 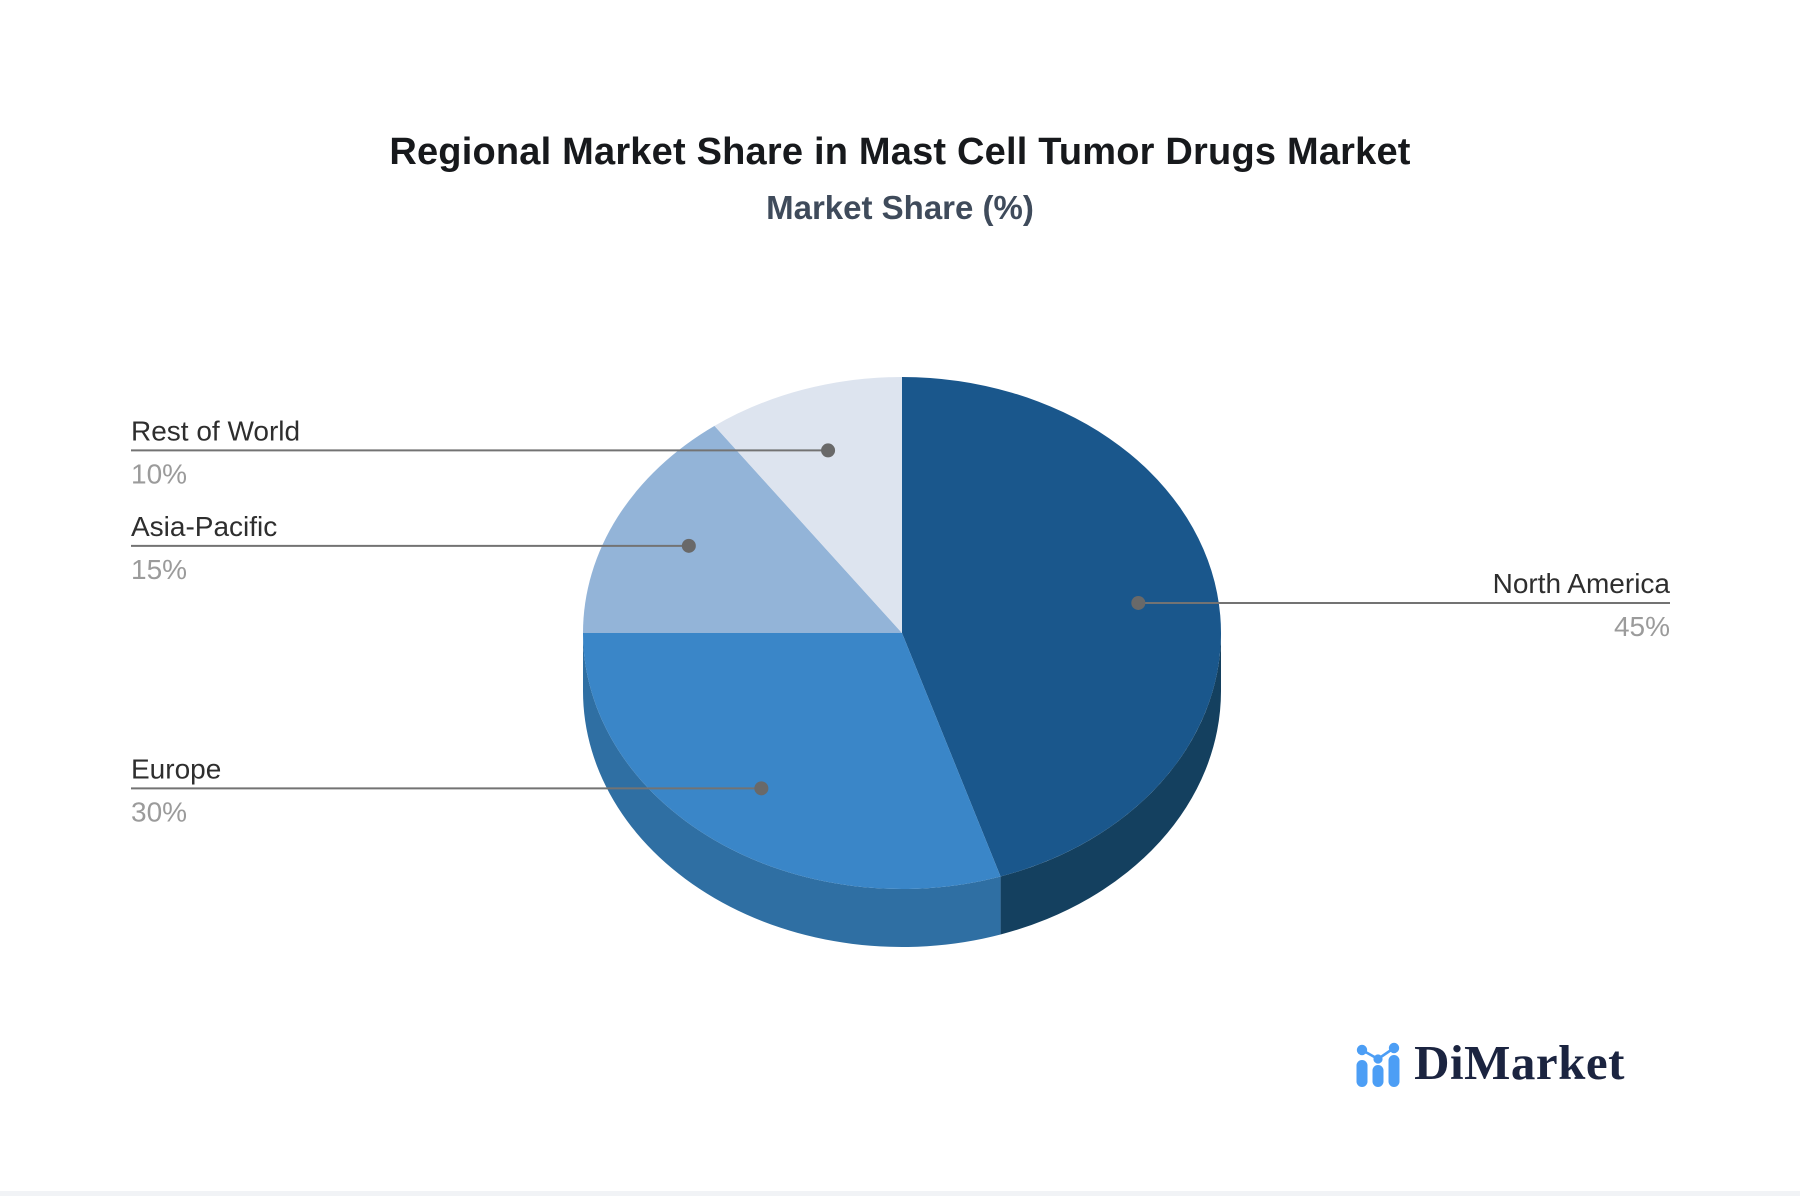 I want to click on pie-3d-sides, so click(x=902, y=790).